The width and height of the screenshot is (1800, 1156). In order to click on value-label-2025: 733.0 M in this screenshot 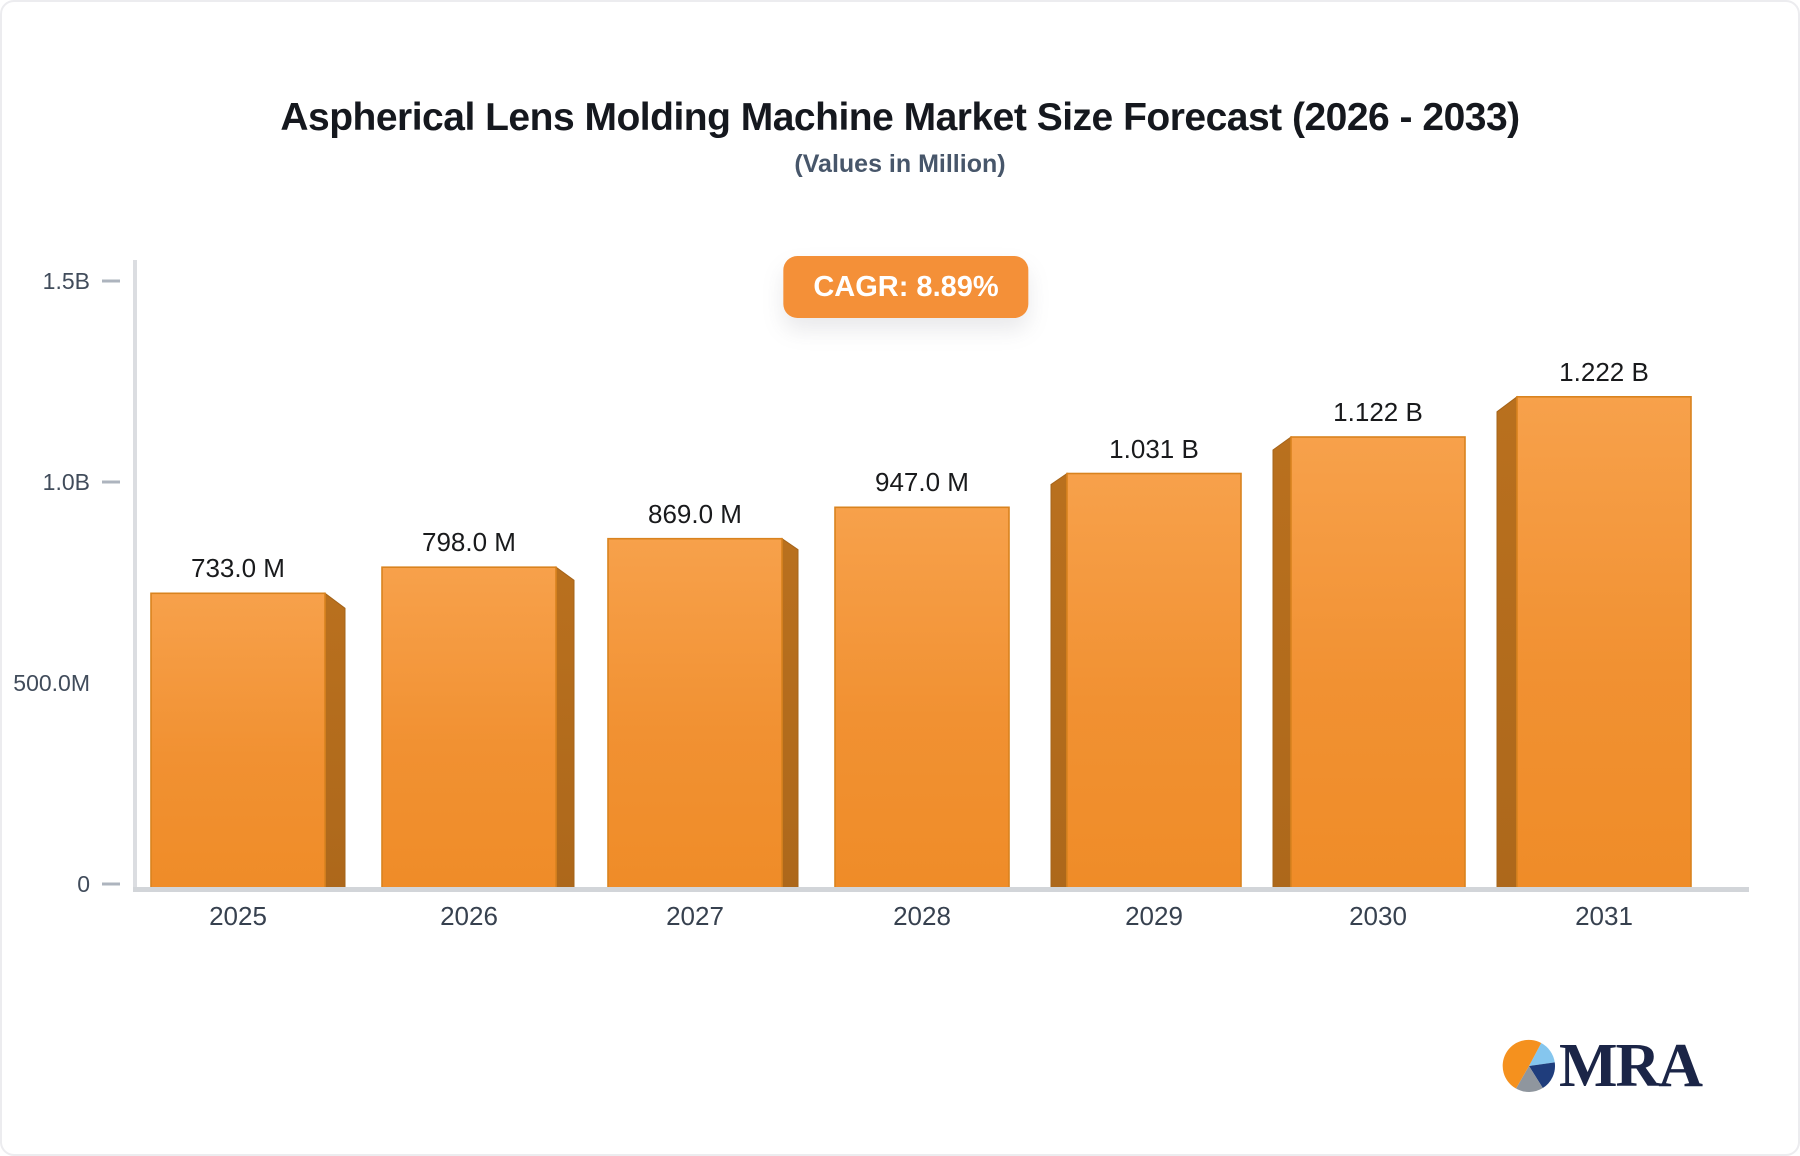, I will do `click(238, 568)`.